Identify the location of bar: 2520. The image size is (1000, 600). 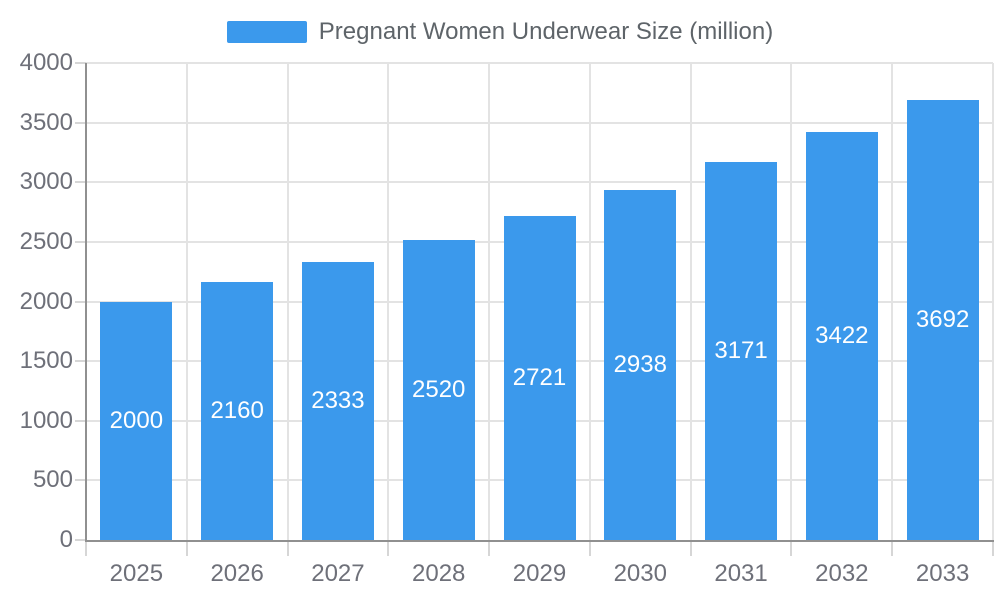
(438, 389).